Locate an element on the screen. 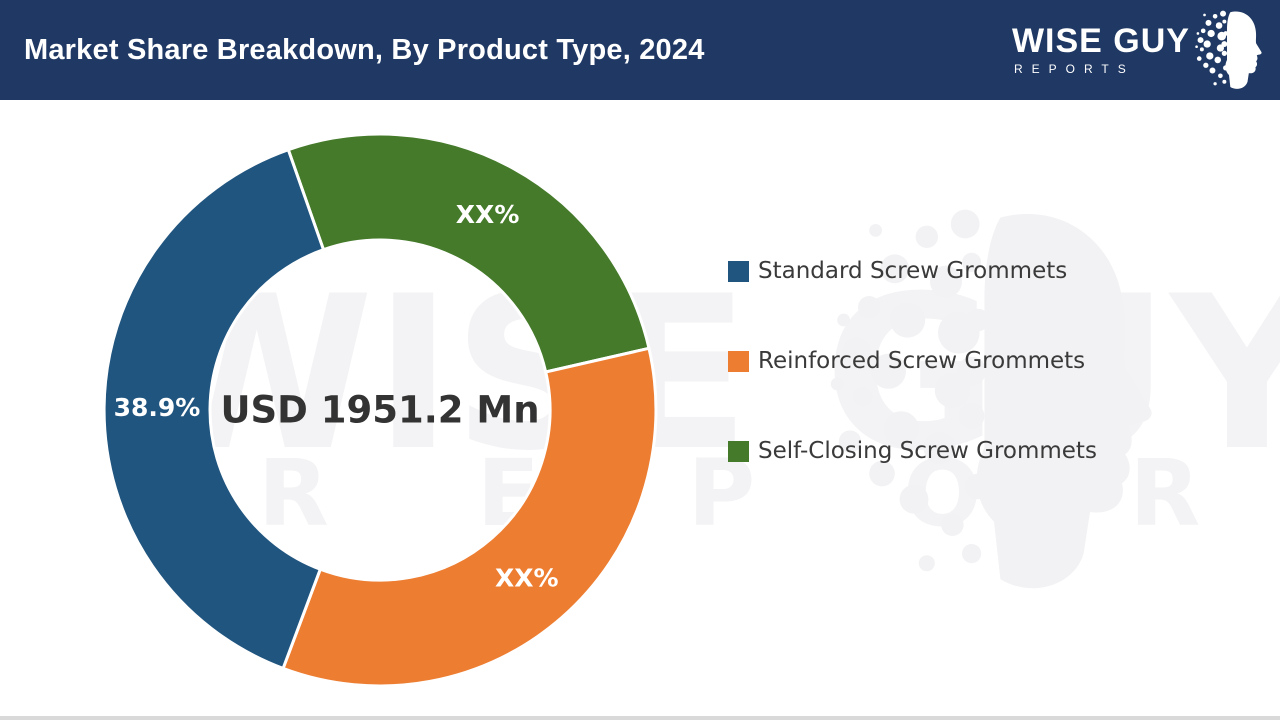 The height and width of the screenshot is (720, 1280). bottom-divider is located at coordinates (640, 718).